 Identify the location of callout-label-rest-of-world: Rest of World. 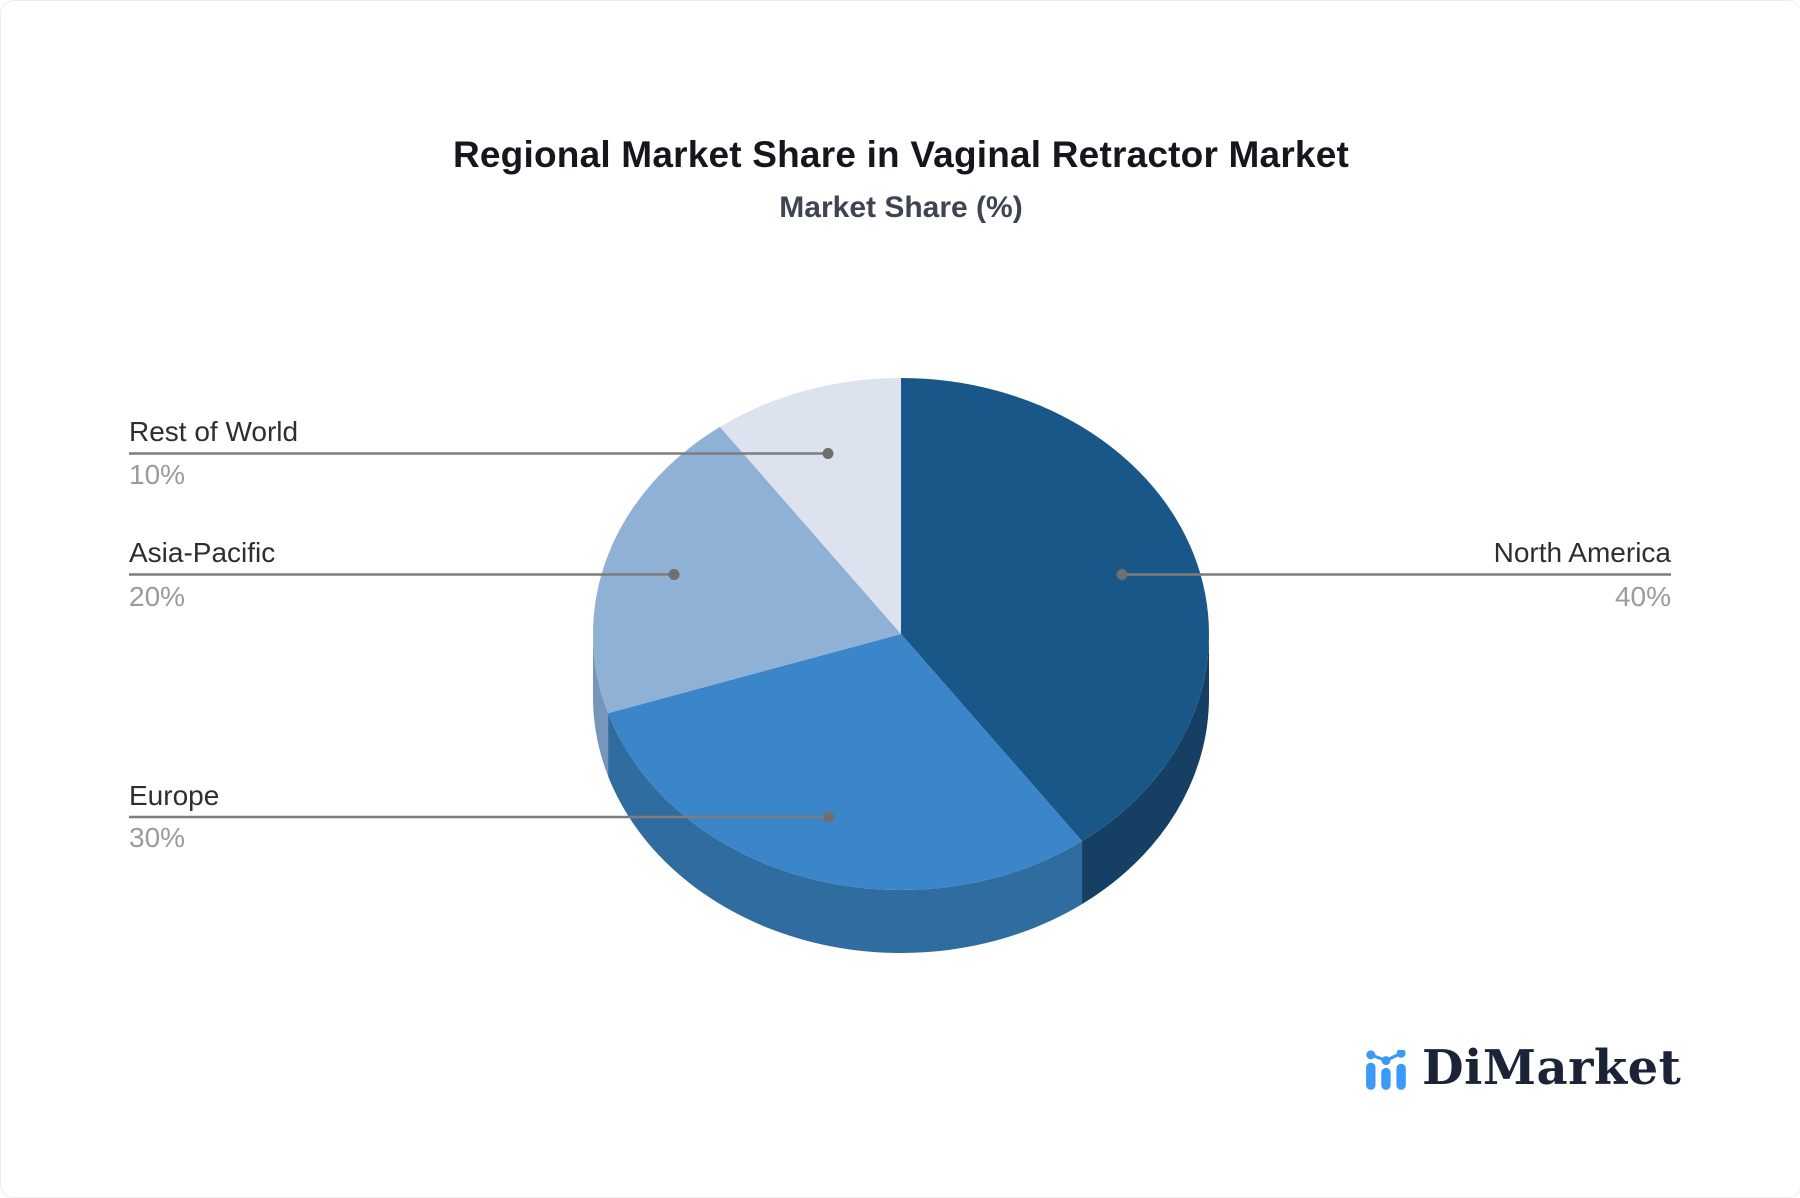
(214, 431).